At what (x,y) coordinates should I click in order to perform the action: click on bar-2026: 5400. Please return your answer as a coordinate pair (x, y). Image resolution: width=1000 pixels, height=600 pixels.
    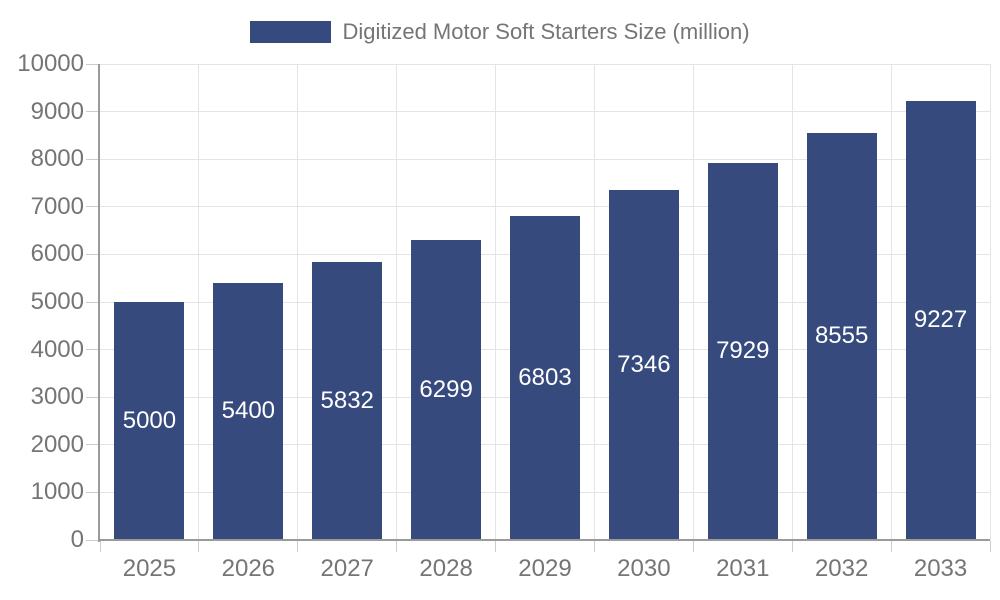
    Looking at the image, I should click on (248, 411).